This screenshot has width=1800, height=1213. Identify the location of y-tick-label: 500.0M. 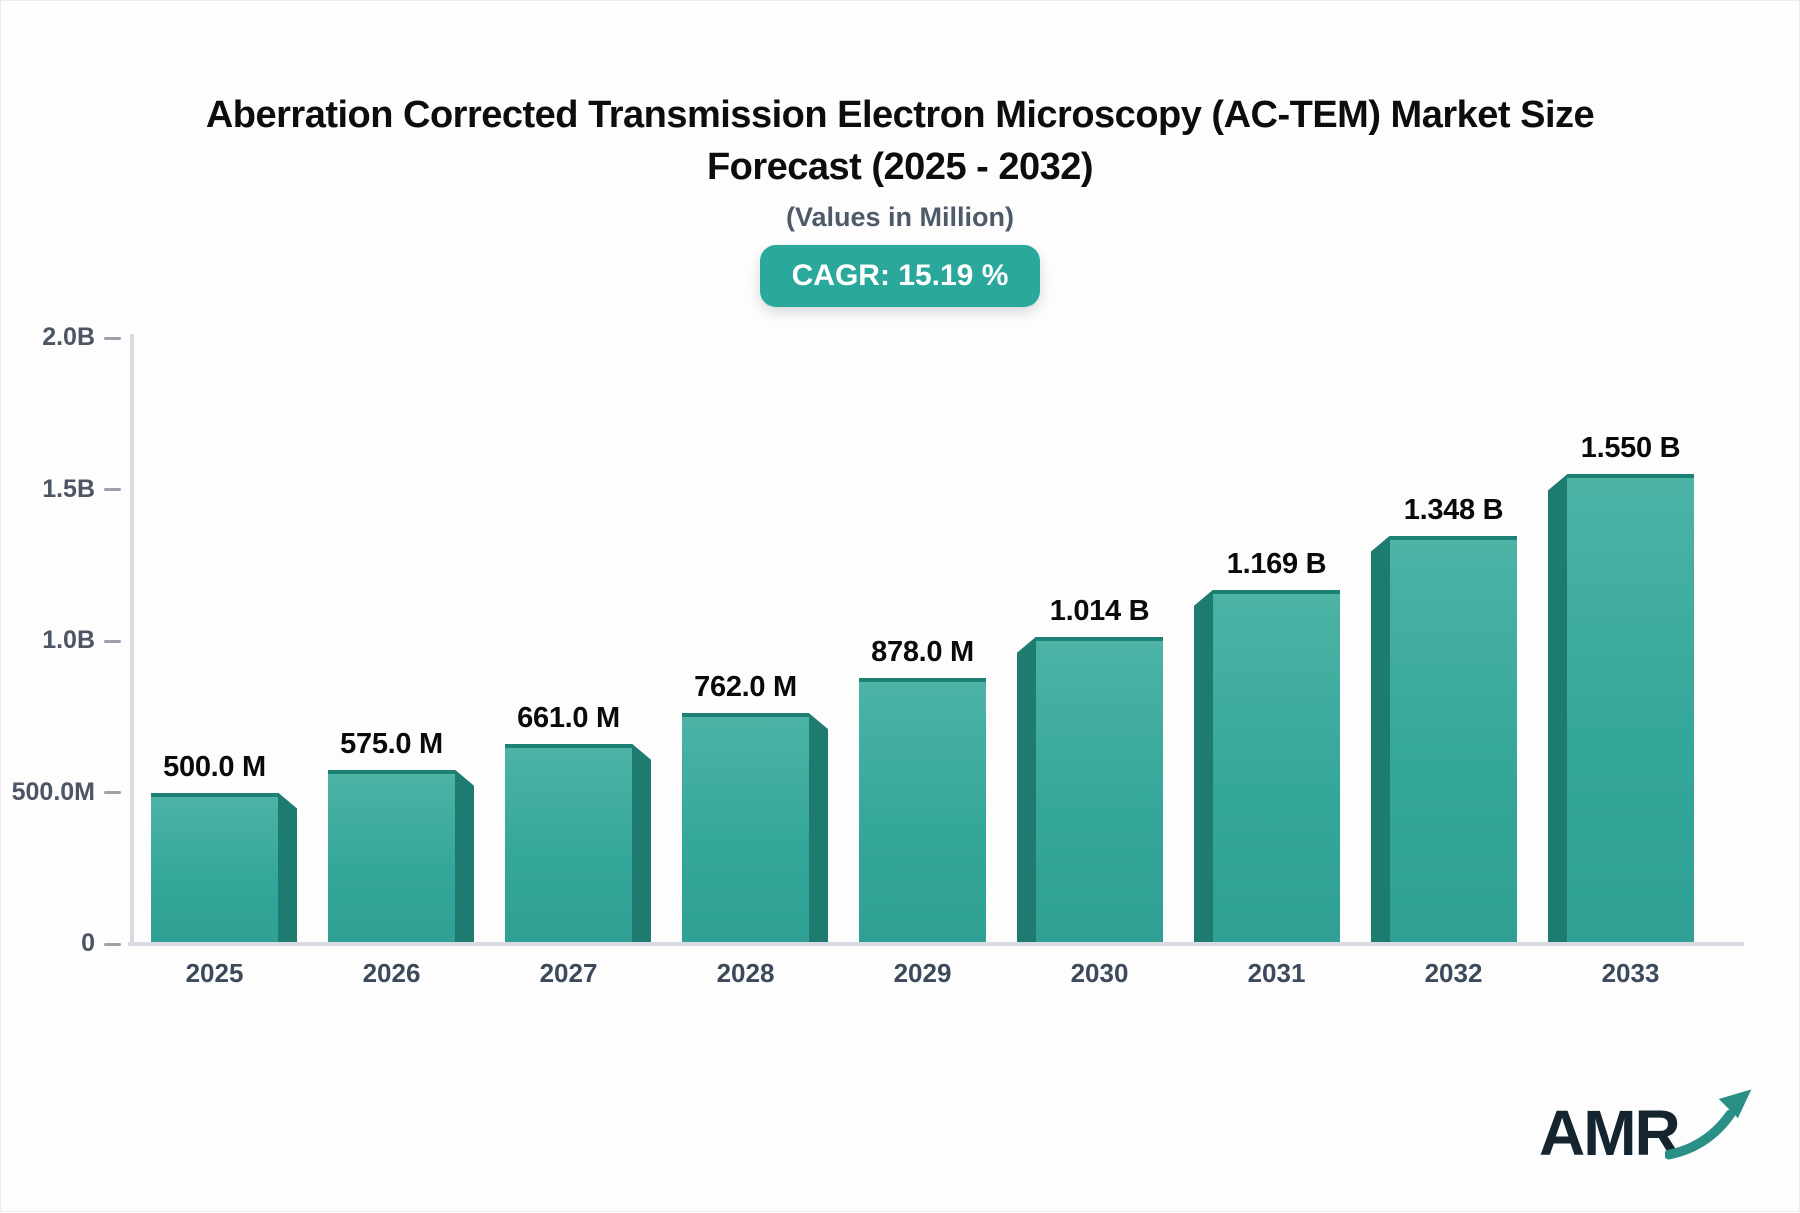
(53, 791).